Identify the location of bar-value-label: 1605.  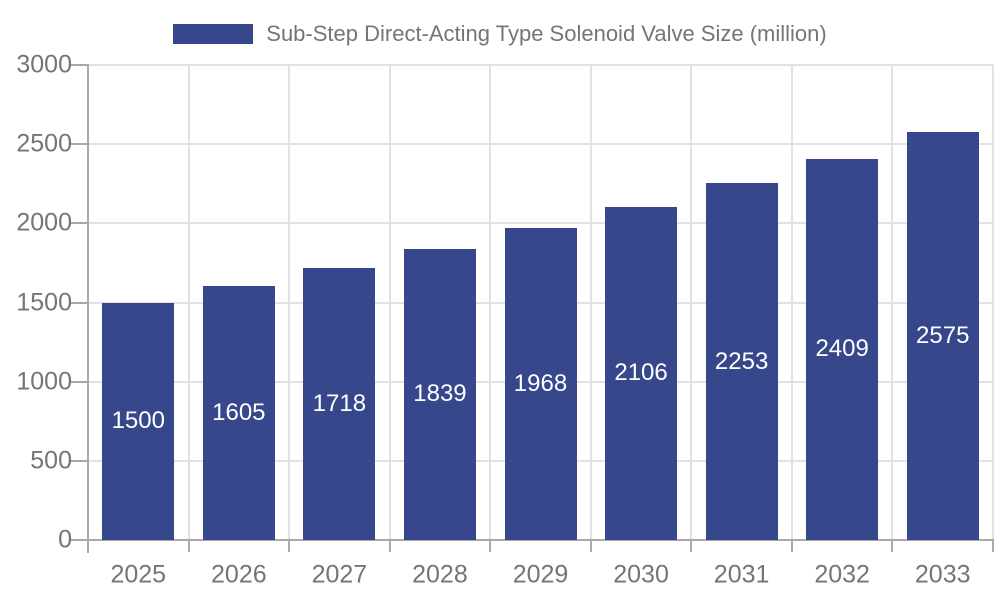
(239, 412).